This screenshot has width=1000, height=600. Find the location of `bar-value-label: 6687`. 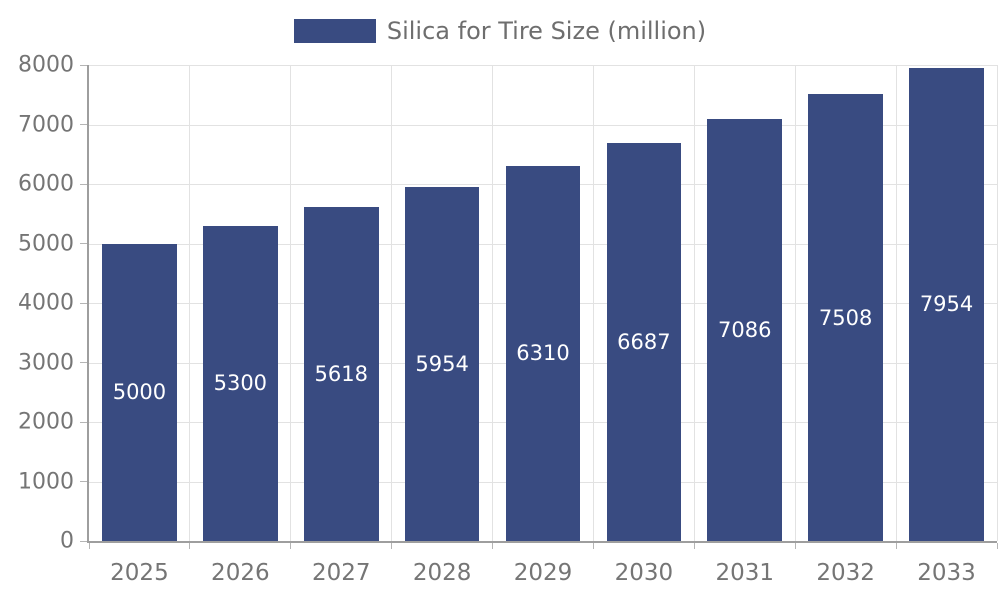

bar-value-label: 6687 is located at coordinates (644, 342).